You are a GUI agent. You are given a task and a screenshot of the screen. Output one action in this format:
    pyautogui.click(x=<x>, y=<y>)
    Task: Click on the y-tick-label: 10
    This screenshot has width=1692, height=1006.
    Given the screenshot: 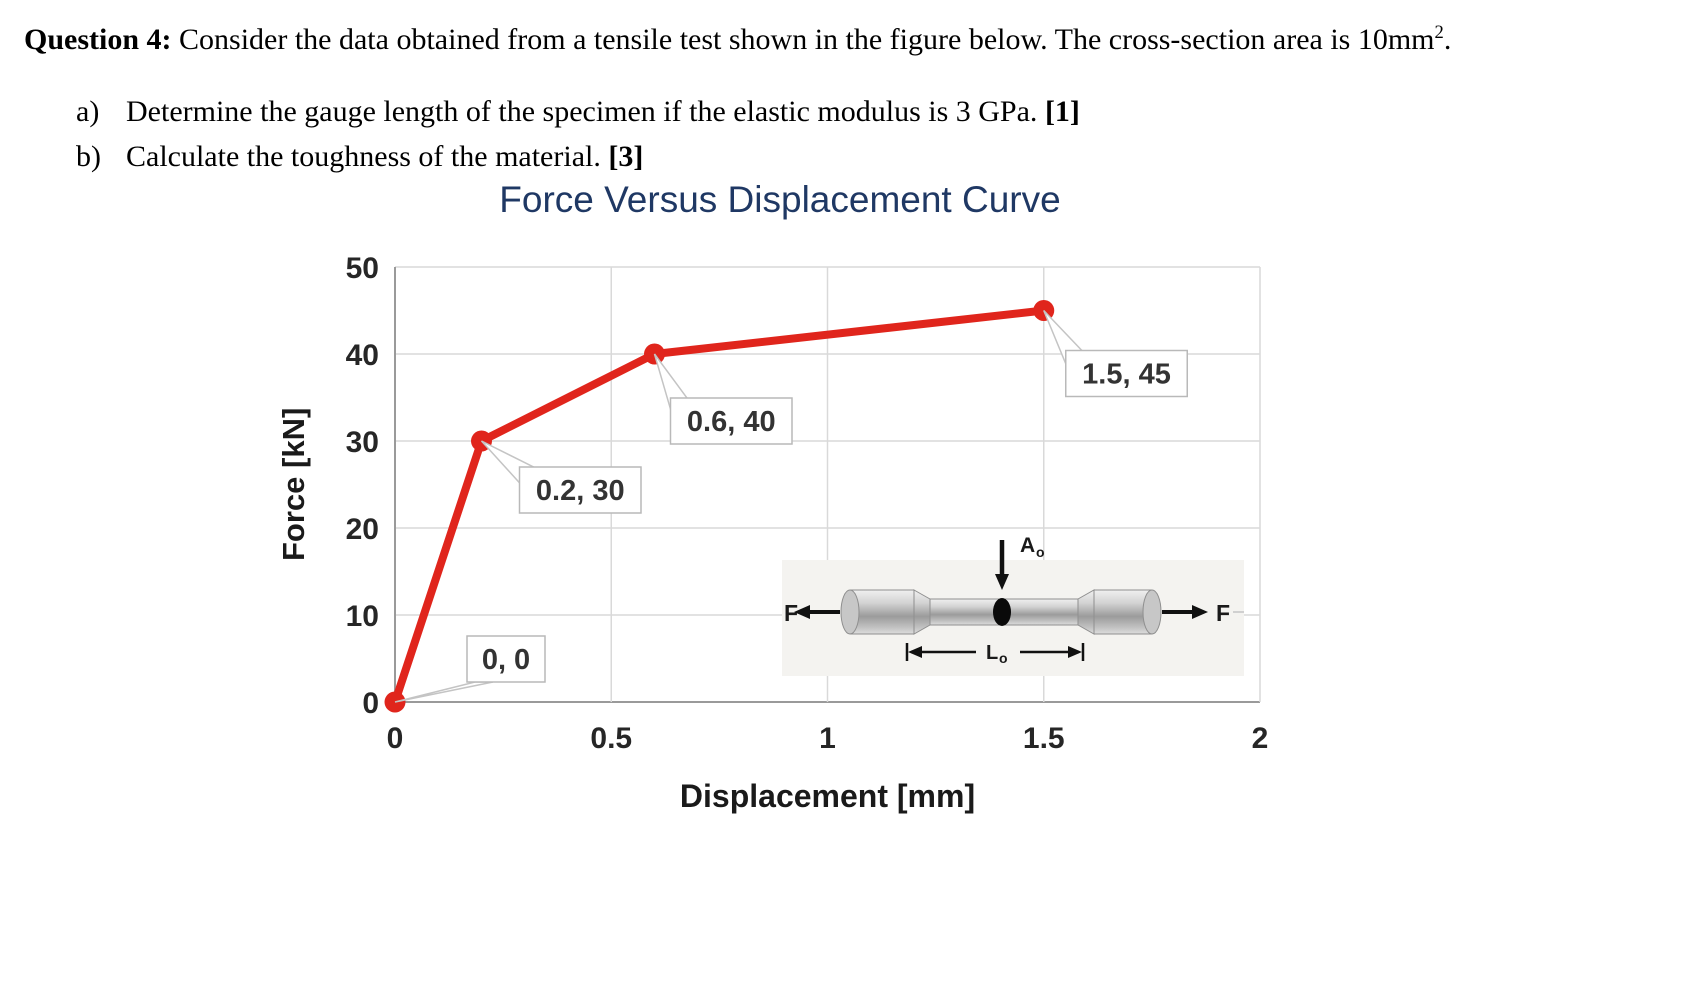 What is the action you would take?
    pyautogui.click(x=362, y=616)
    